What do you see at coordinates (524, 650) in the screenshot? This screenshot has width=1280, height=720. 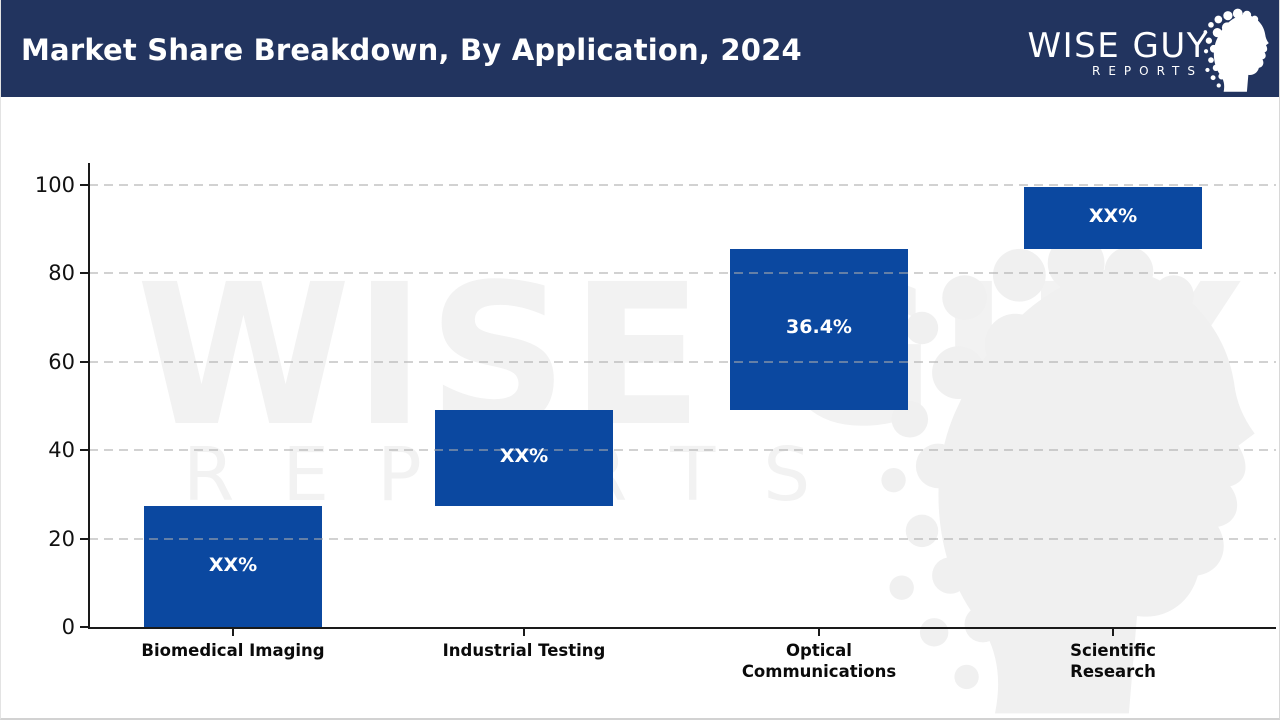 I see `x-axis-category-label: Industrial Testing` at bounding box center [524, 650].